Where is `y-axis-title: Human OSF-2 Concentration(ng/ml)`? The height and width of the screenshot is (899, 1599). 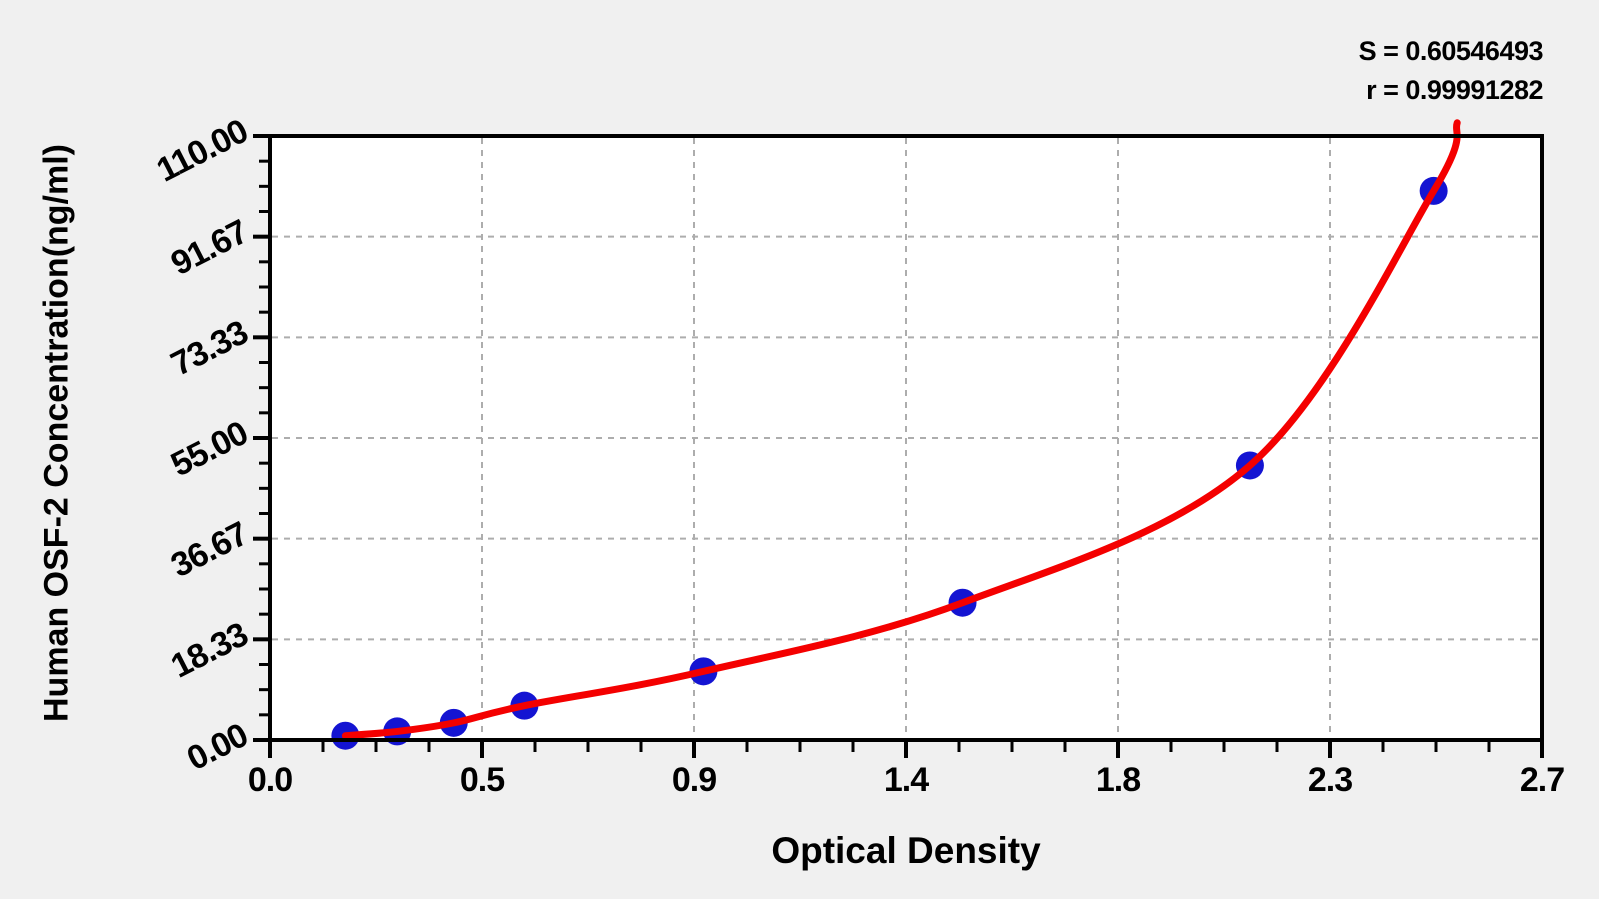 y-axis-title: Human OSF-2 Concentration(ng/ml) is located at coordinates (56, 433).